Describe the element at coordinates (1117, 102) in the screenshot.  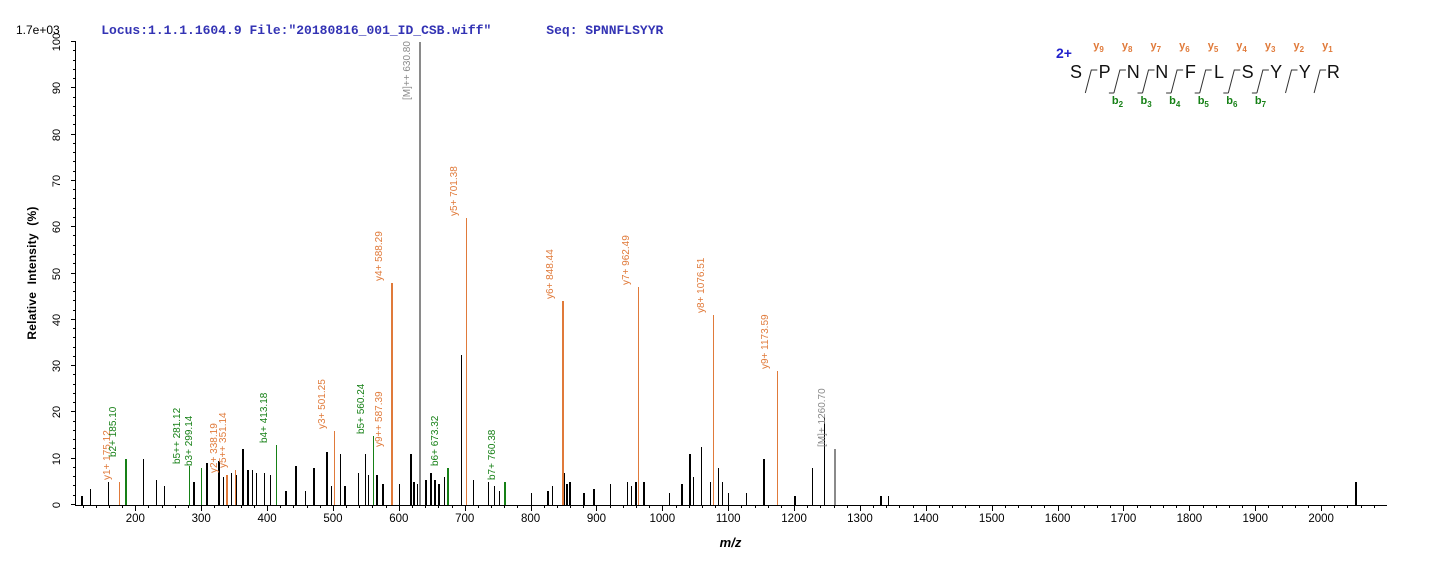
I see `b-ion-label-b2: b2` at that location.